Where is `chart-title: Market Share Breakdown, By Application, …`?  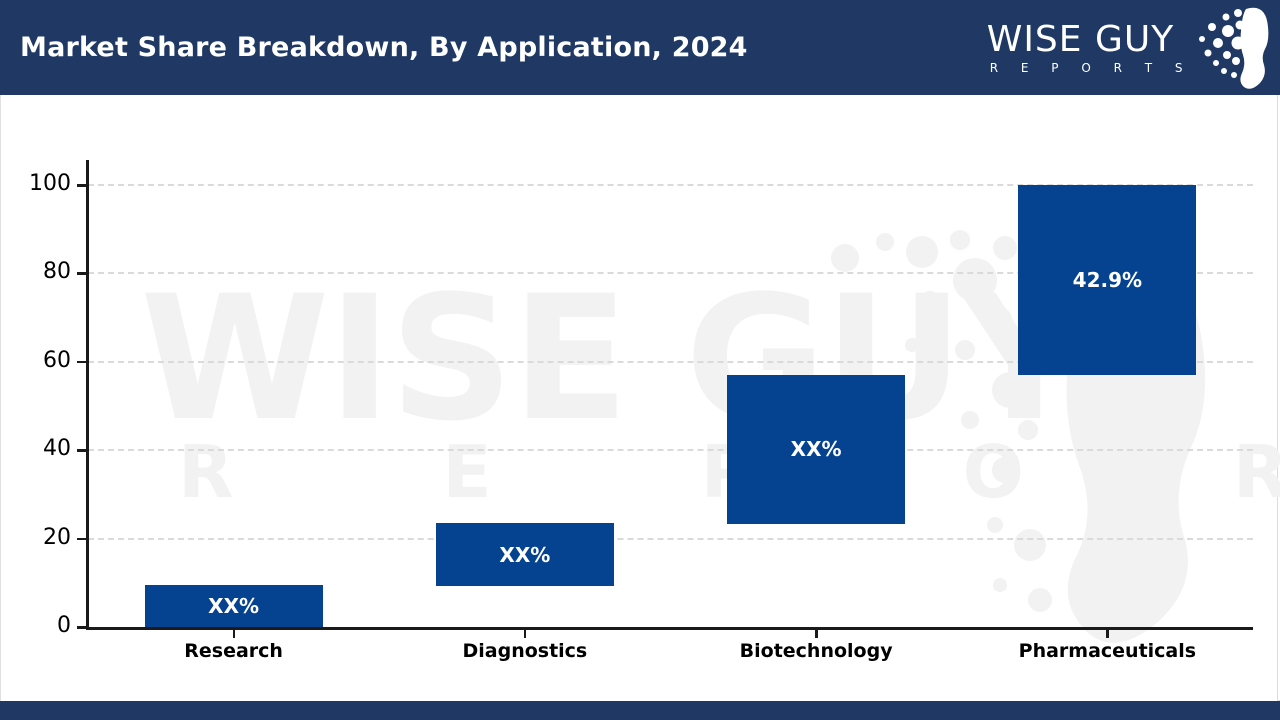
chart-title: Market Share Breakdown, By Application, … is located at coordinates (384, 47).